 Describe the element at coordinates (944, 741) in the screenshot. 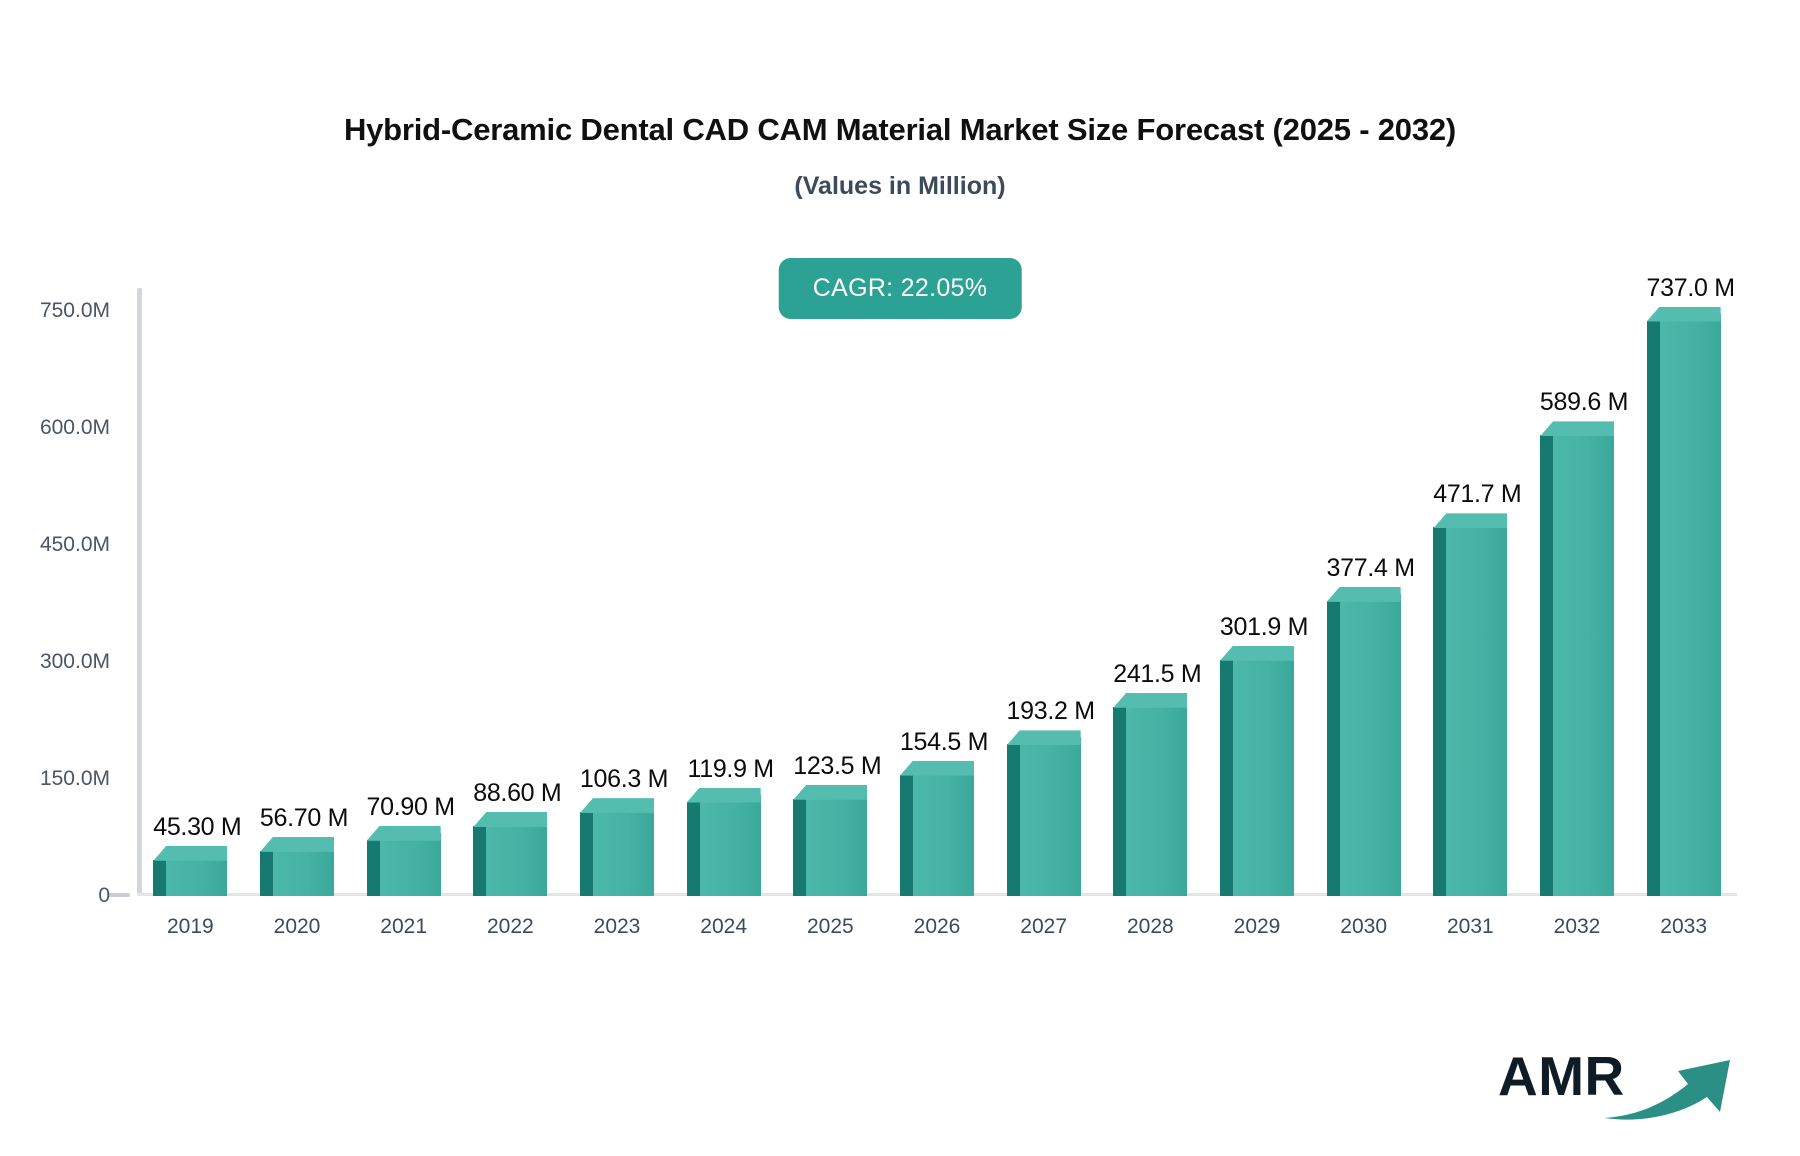

I see `bar-value-label: 154.5 M` at that location.